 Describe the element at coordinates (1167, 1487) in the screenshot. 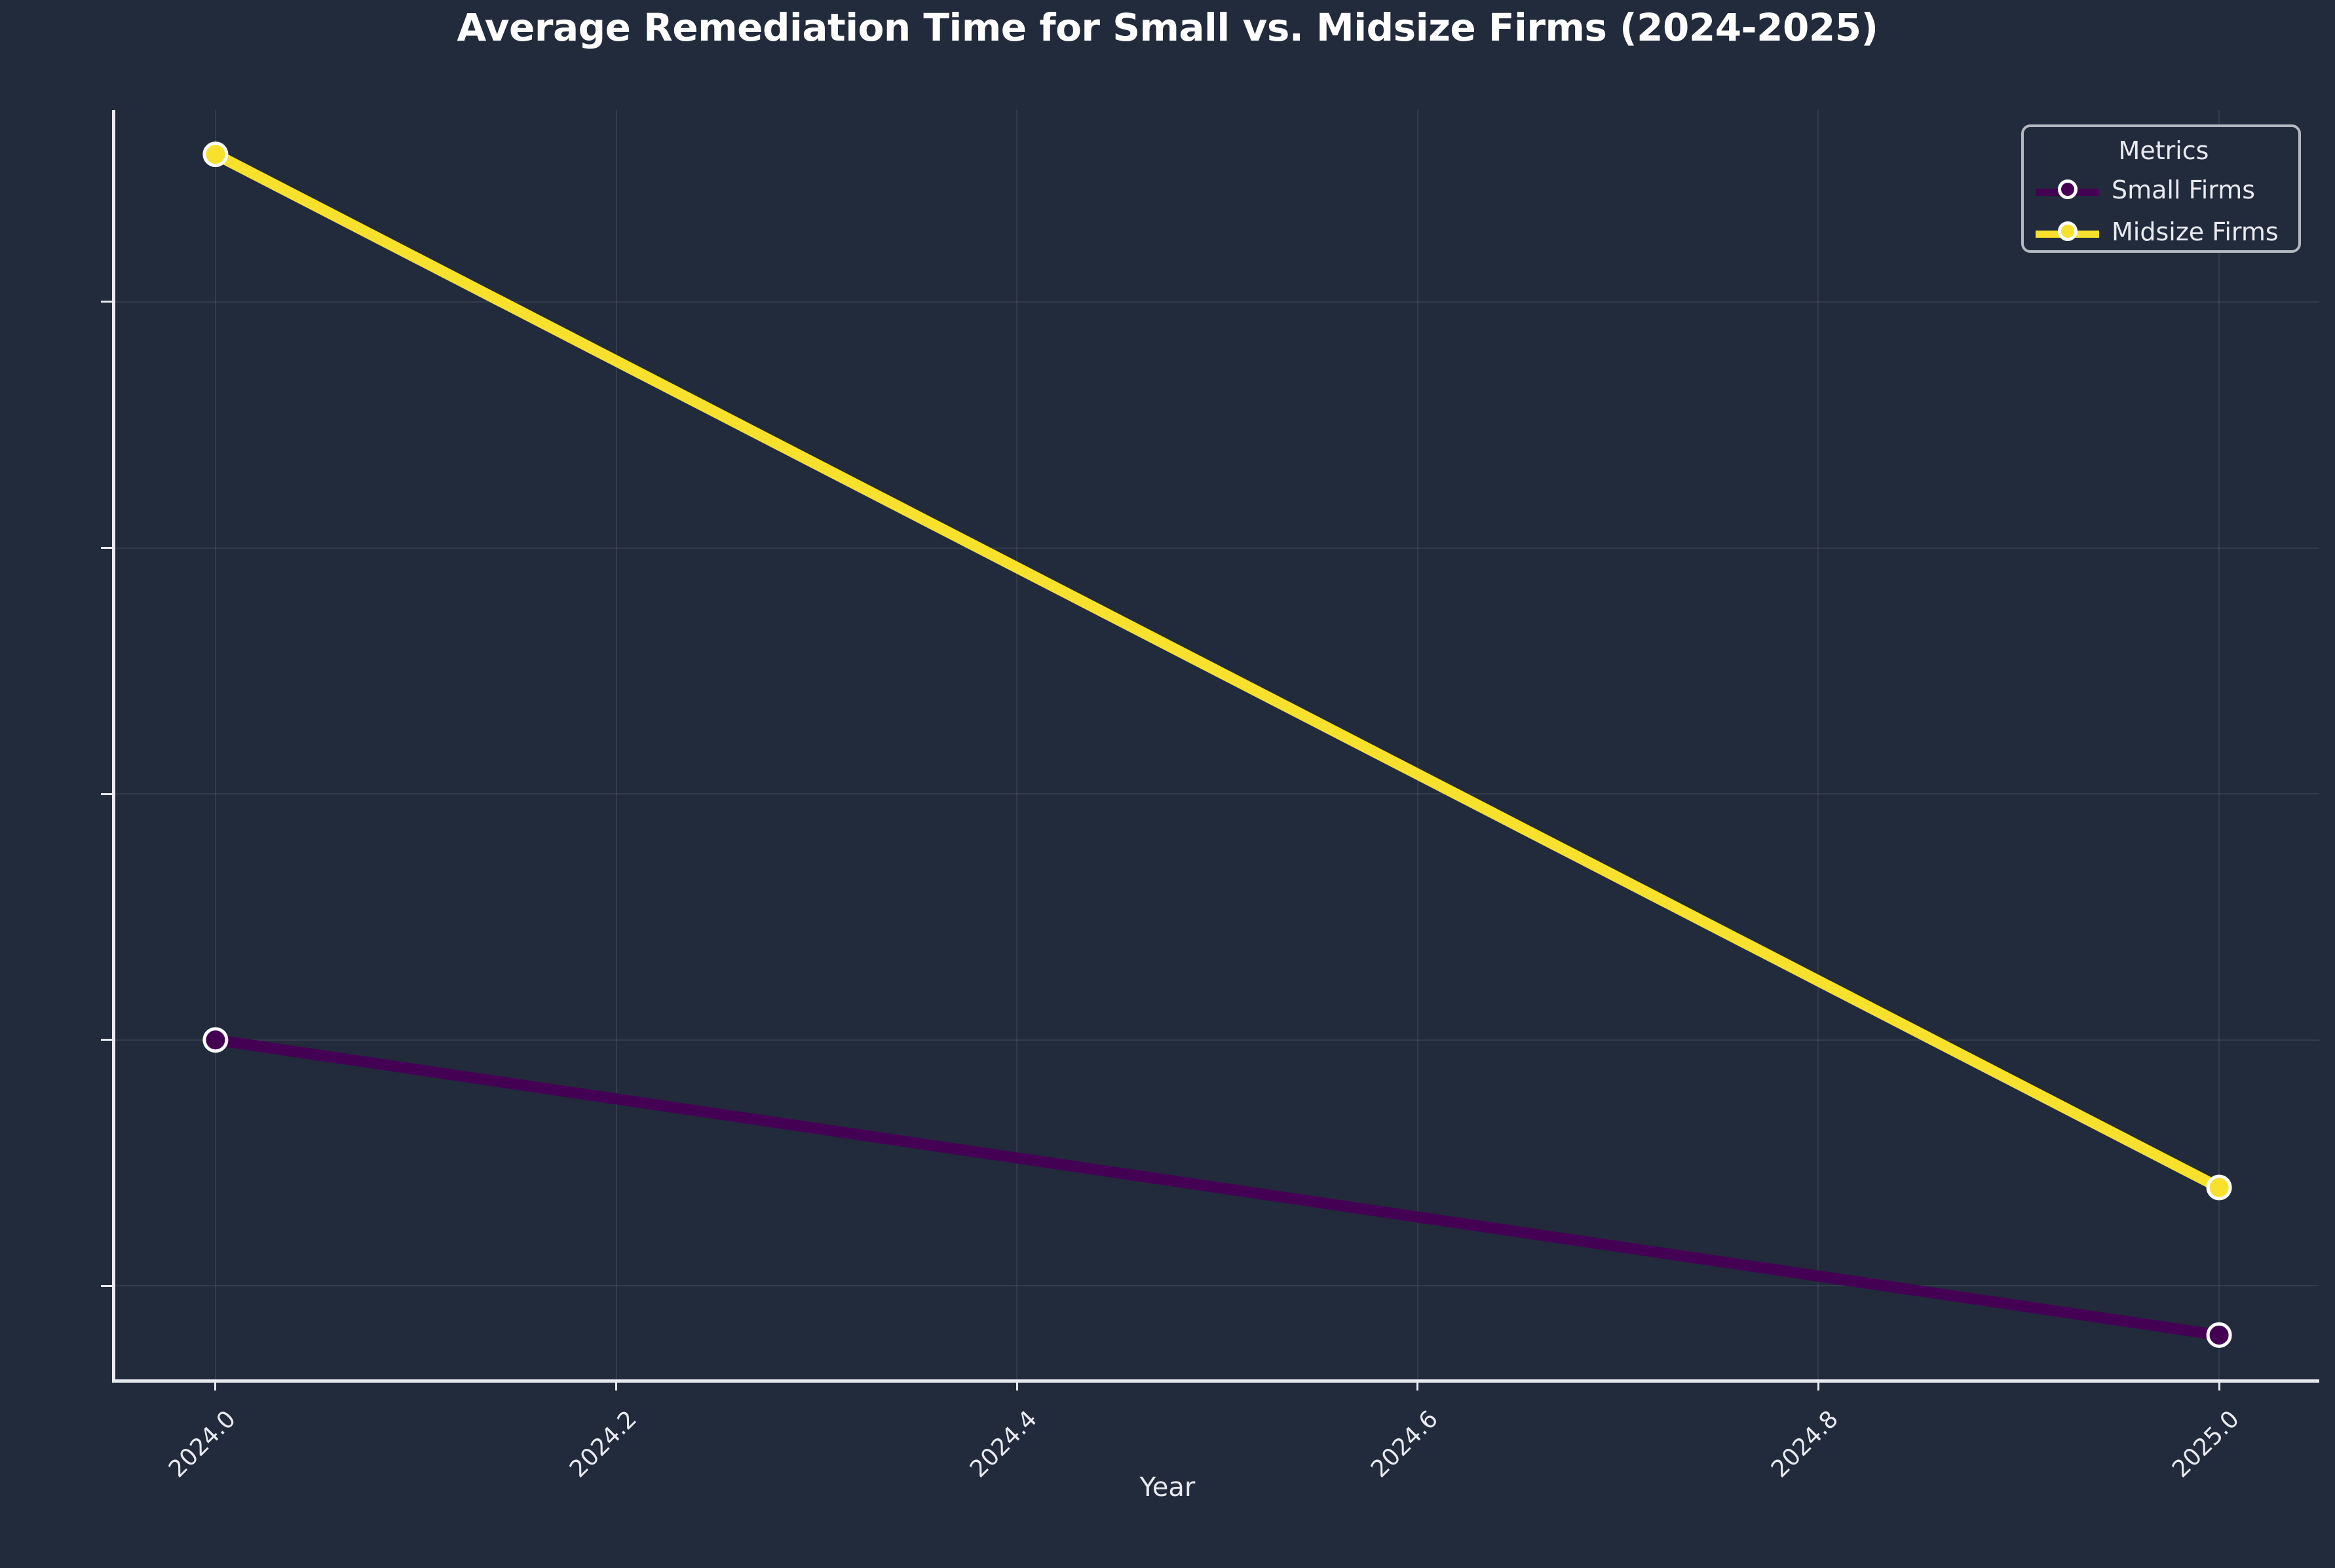

I see `x-axis-label: Year` at that location.